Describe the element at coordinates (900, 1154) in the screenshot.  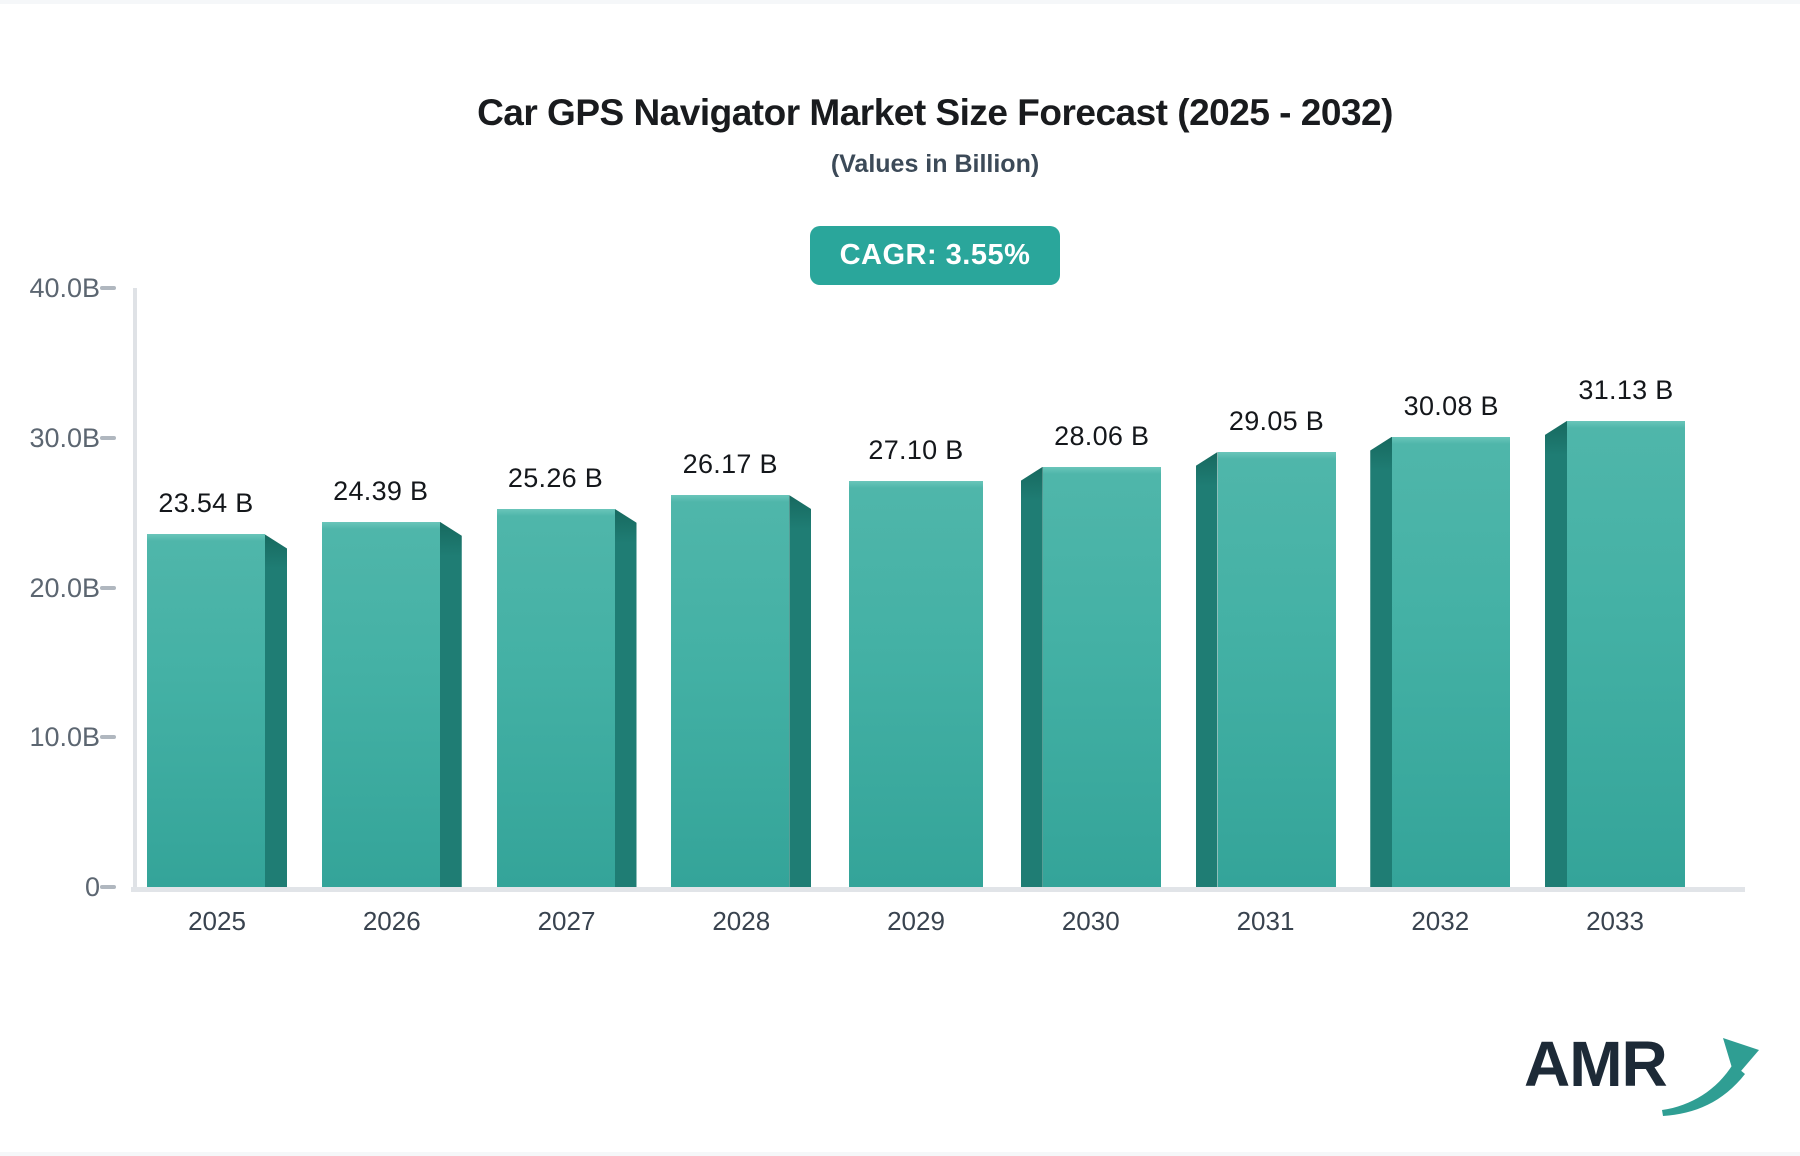
I see `page-edge-bottom` at that location.